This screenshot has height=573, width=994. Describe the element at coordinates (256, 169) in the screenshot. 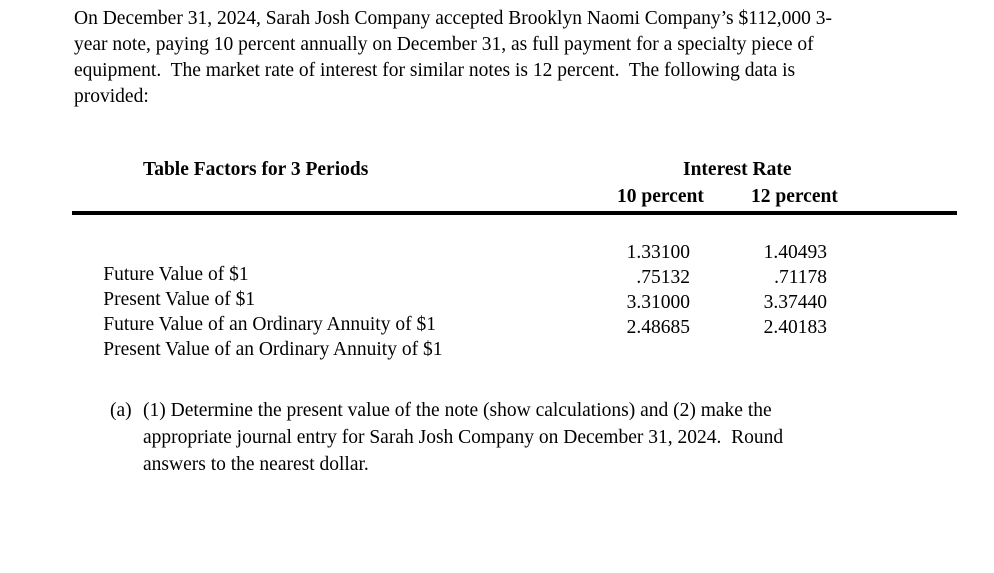

I see `table-title: Table Factors for 3 Periods` at that location.